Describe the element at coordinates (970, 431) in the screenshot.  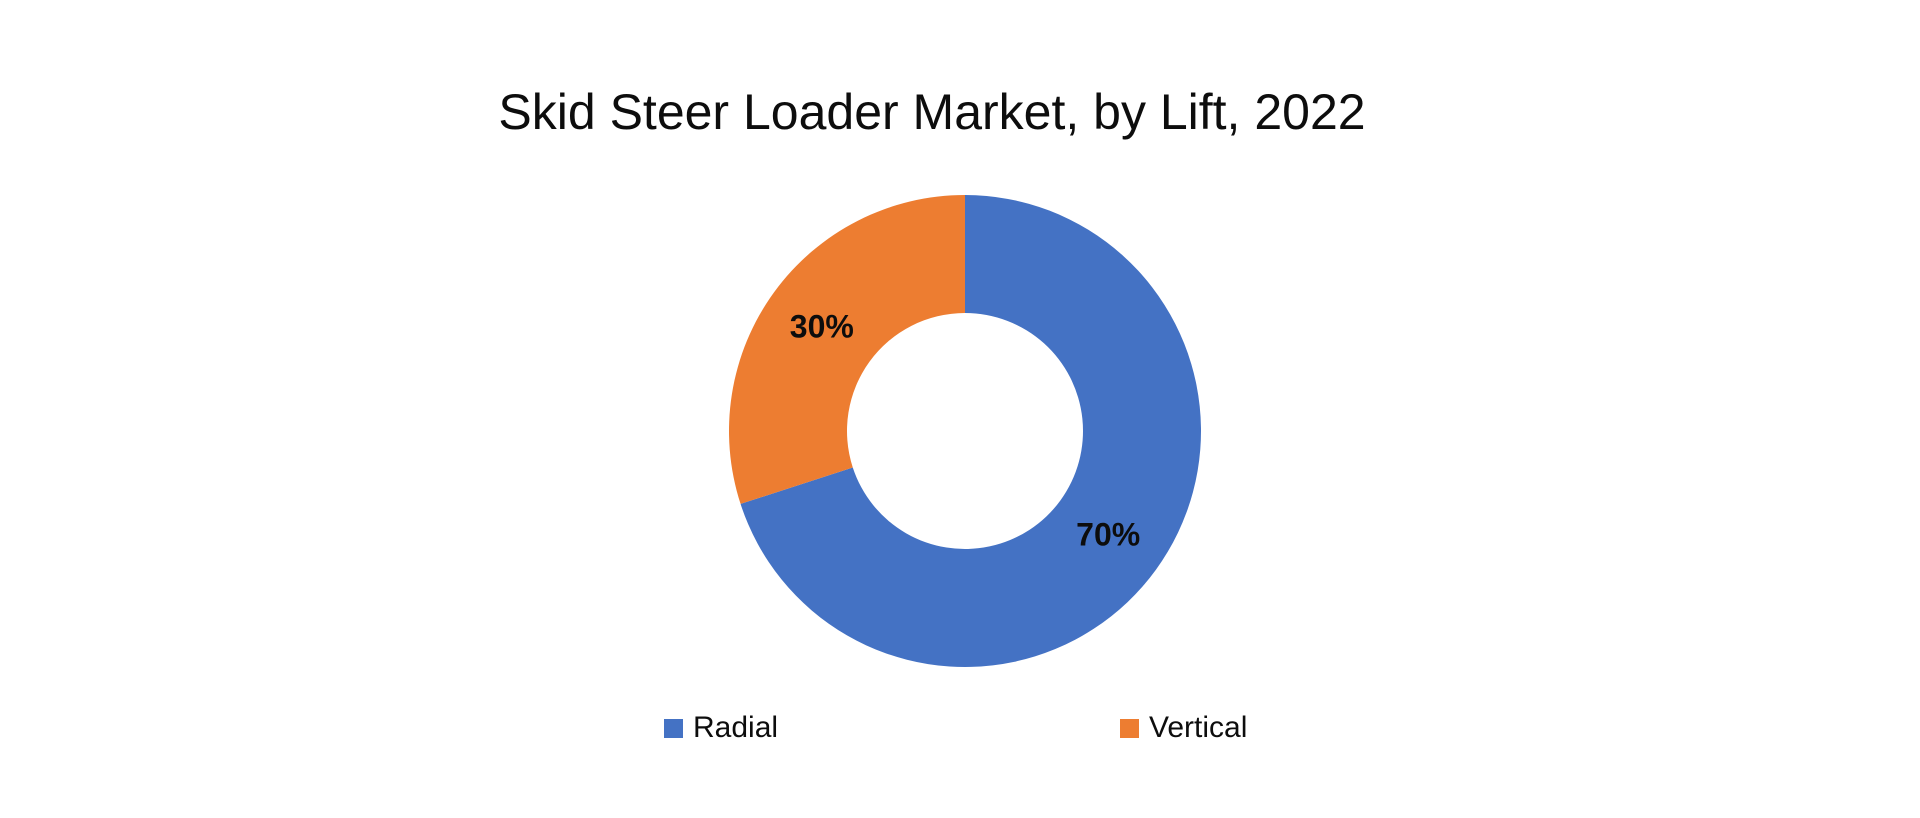
I see `donut-slice-radial` at that location.